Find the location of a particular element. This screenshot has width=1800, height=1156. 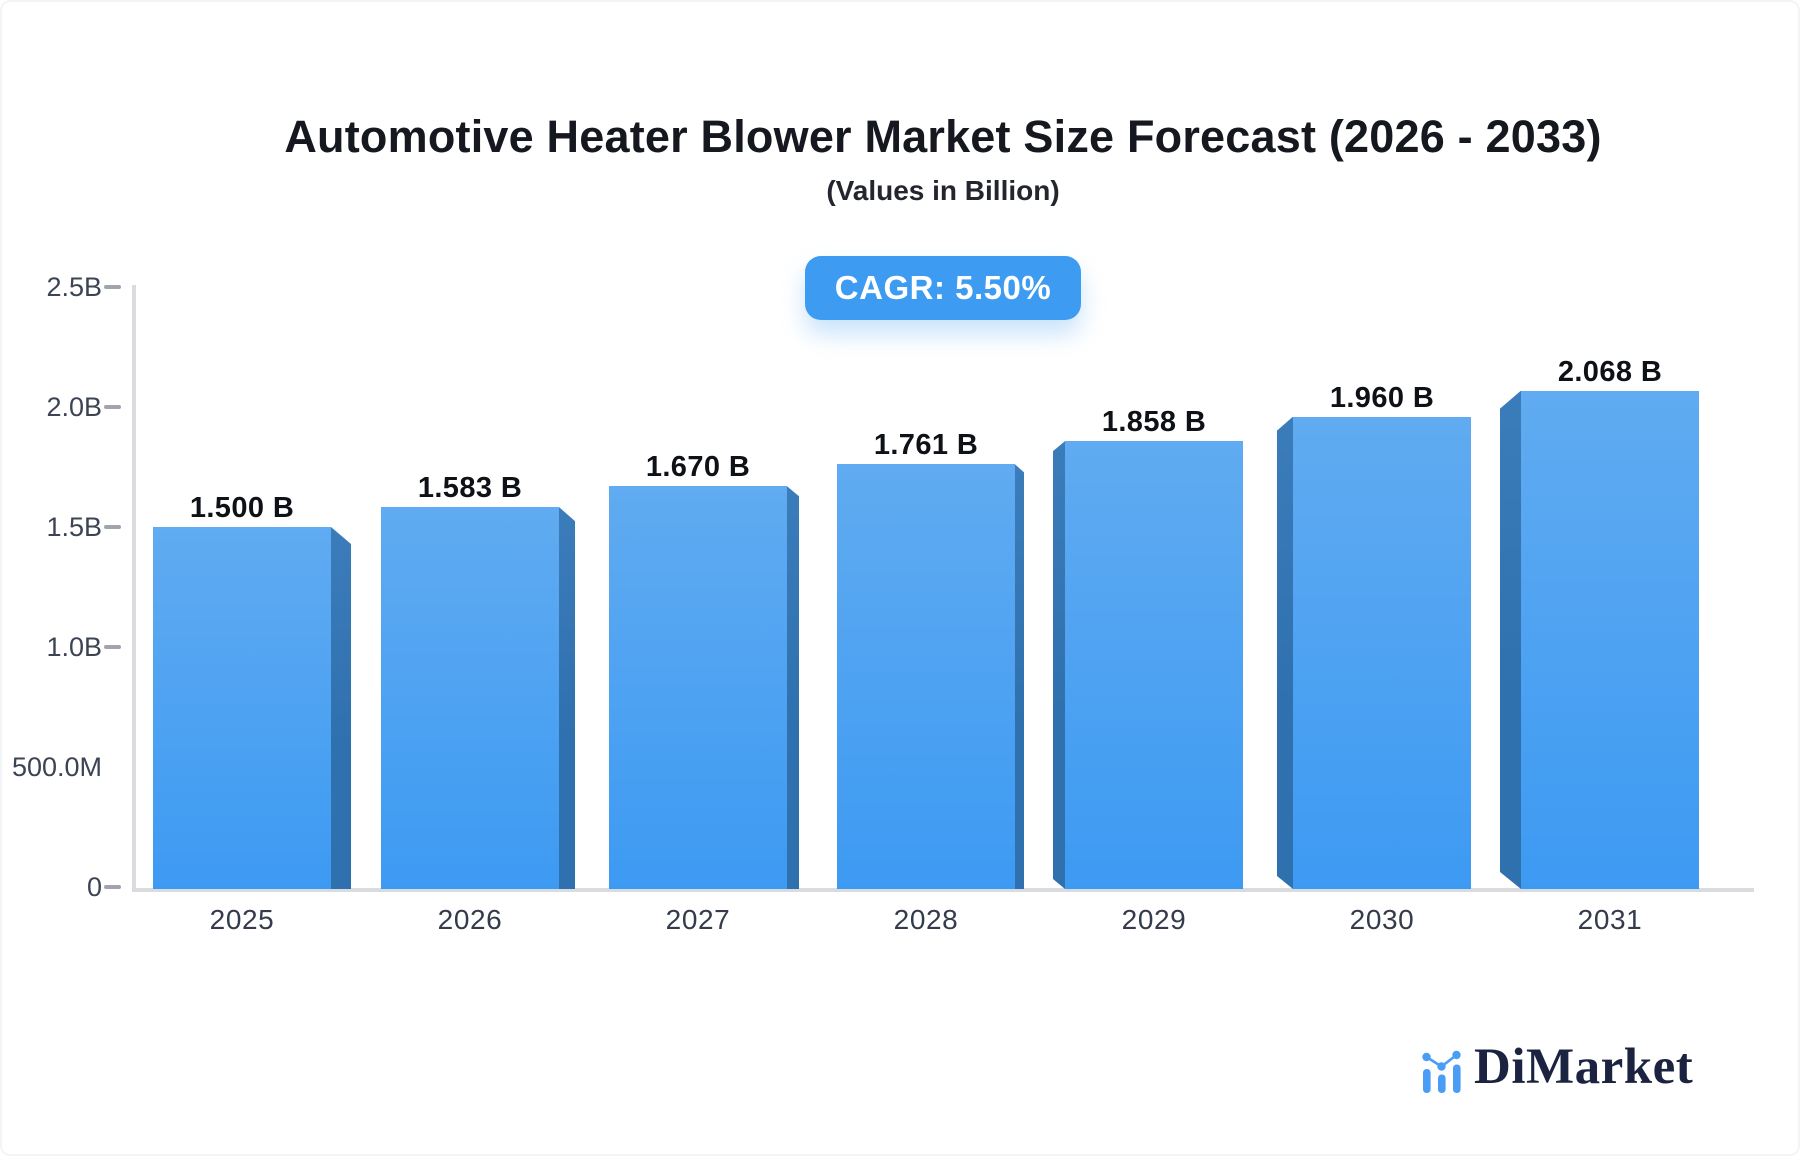

bar-value-label: 1.670 B is located at coordinates (698, 467).